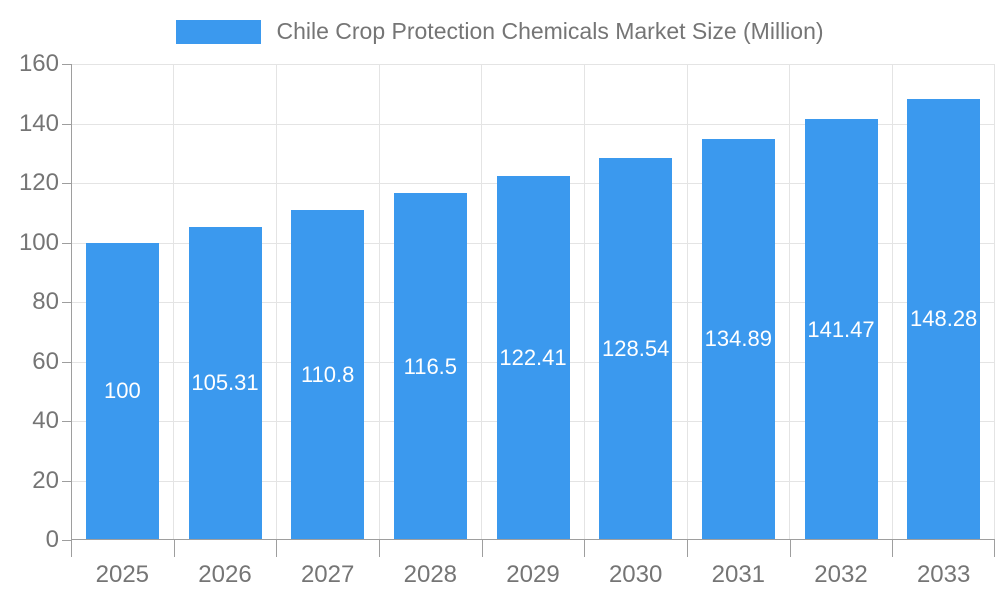 The height and width of the screenshot is (600, 1000). Describe the element at coordinates (38, 63) in the screenshot. I see `y-axis-tick-label: 160` at that location.